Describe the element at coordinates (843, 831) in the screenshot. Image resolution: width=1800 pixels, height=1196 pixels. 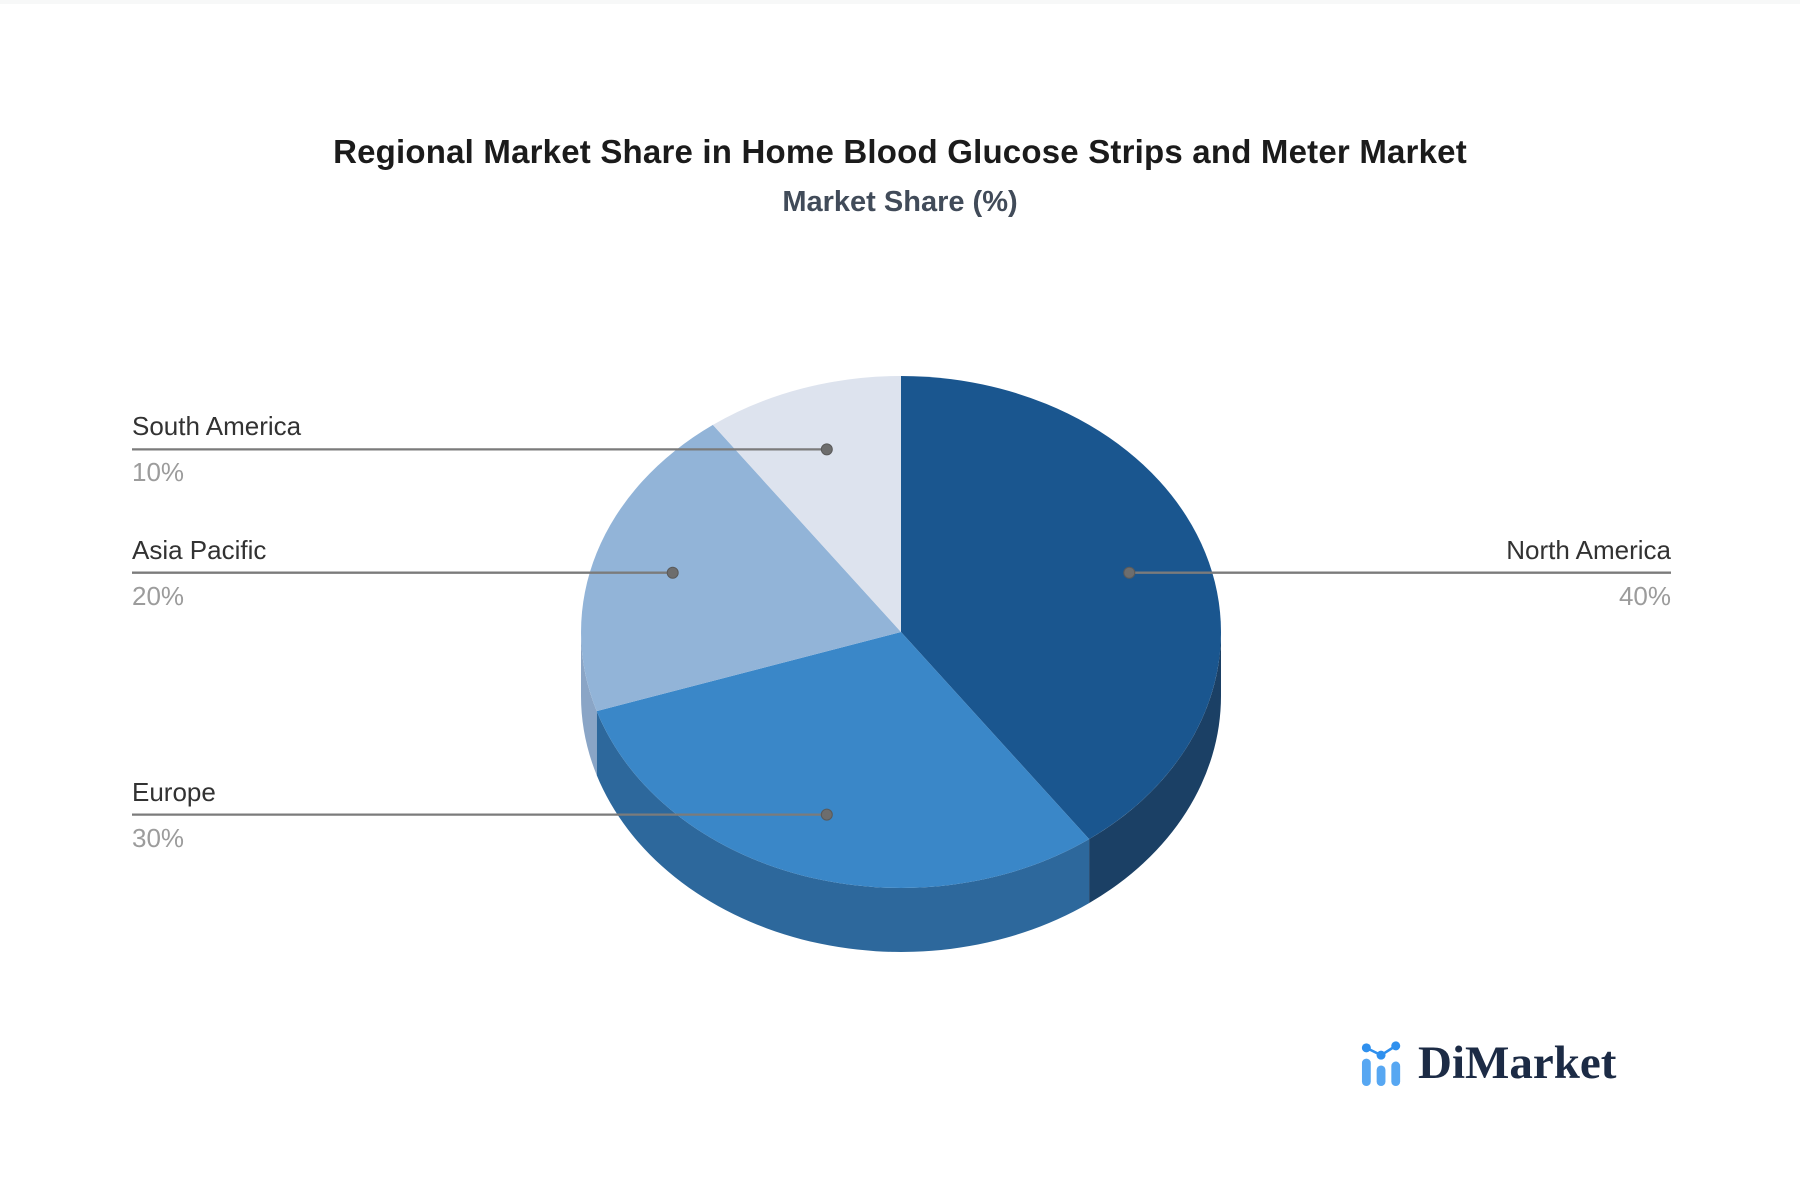
I see `pie-slice-depth-europe` at that location.